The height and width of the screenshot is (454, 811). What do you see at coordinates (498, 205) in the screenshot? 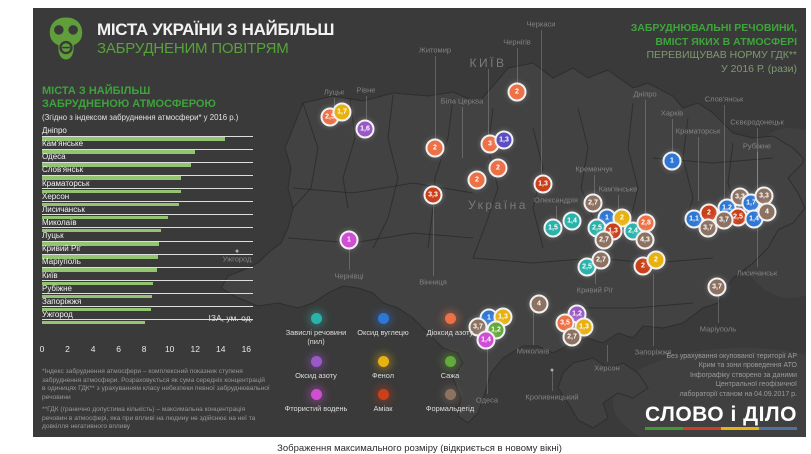
I see `city-label: Україна` at bounding box center [498, 205].